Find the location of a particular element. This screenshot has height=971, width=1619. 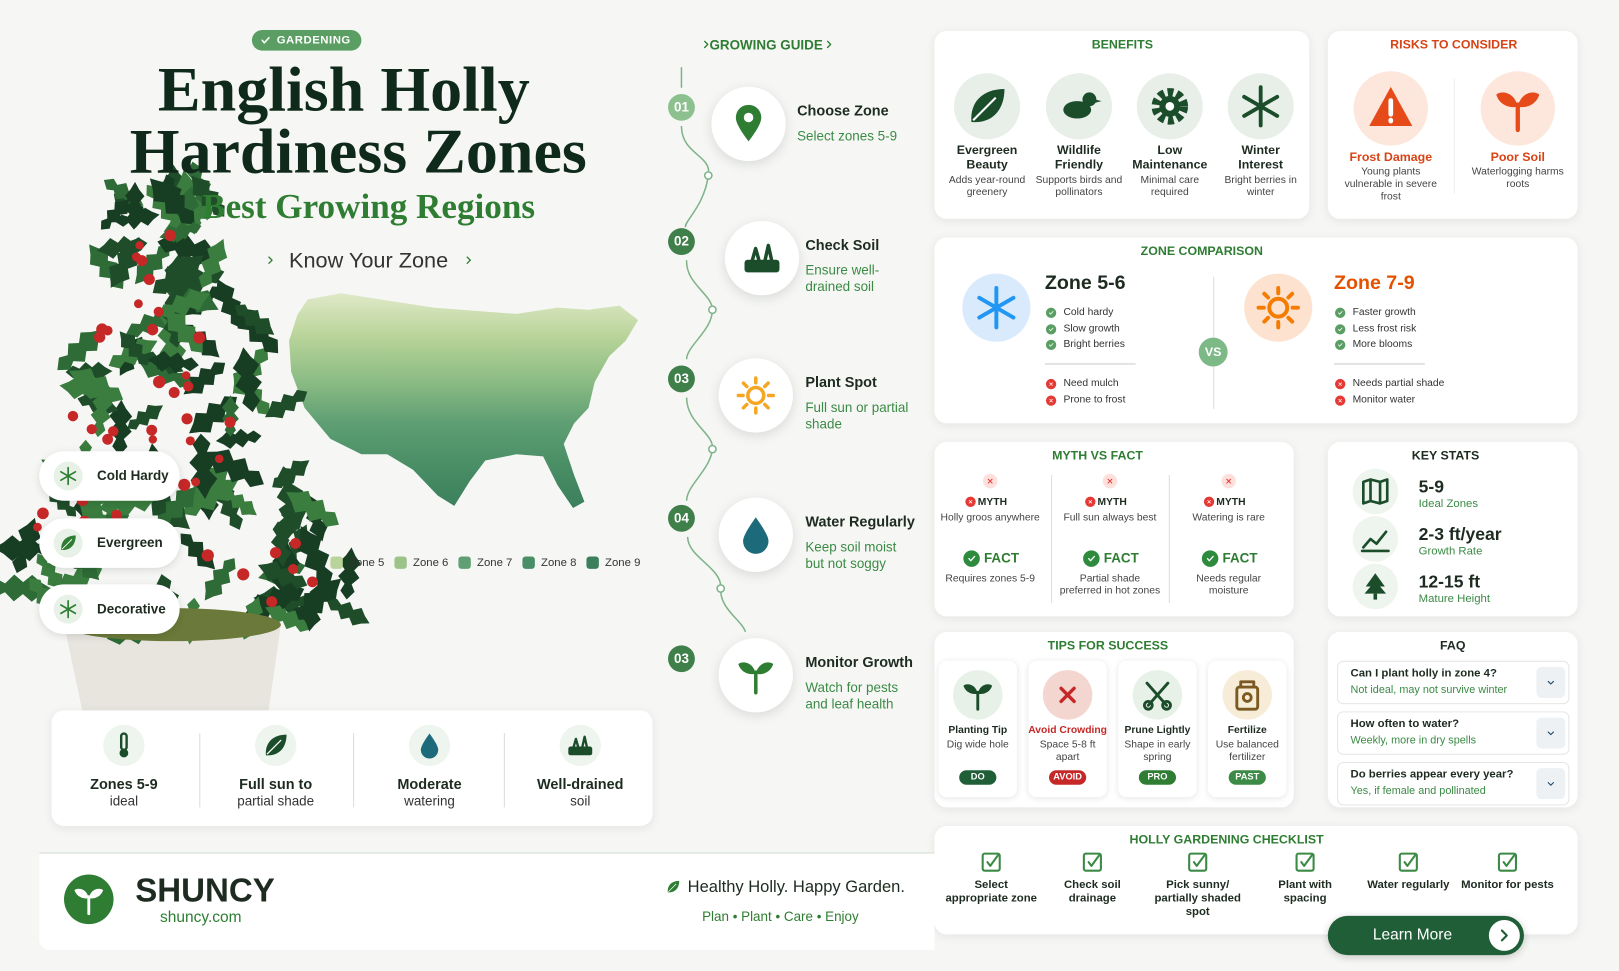

step-number: 04 is located at coordinates (681, 518).